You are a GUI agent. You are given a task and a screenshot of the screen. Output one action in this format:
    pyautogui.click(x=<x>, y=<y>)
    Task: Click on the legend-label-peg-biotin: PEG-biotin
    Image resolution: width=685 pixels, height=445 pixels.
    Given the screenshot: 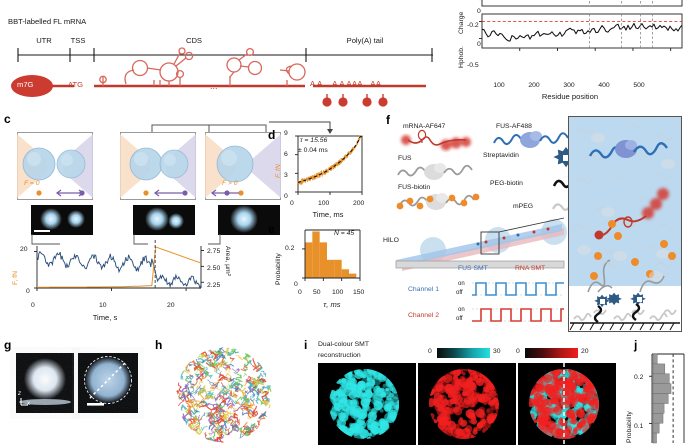 What is the action you would take?
    pyautogui.click(x=506, y=183)
    